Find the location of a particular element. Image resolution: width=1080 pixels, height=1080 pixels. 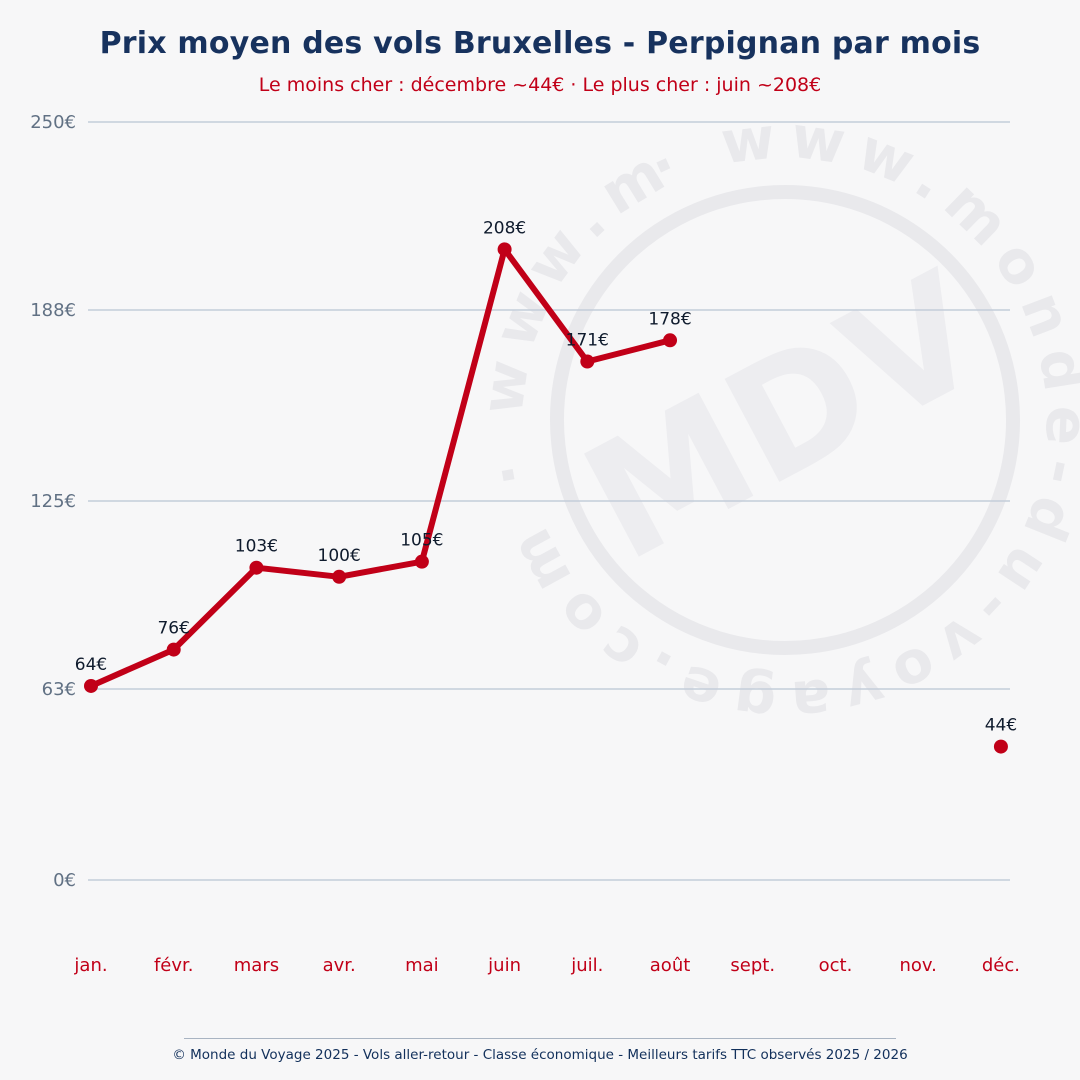

data-point-label: 171€ is located at coordinates (587, 341).